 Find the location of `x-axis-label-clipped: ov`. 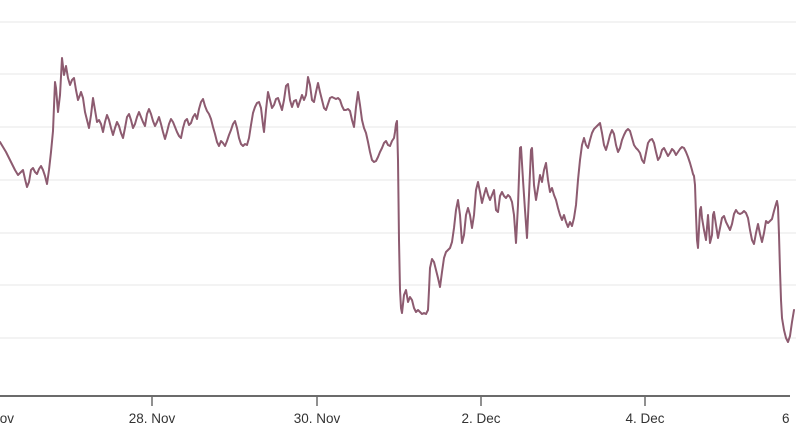

x-axis-label-clipped: ov is located at coordinates (7, 418).